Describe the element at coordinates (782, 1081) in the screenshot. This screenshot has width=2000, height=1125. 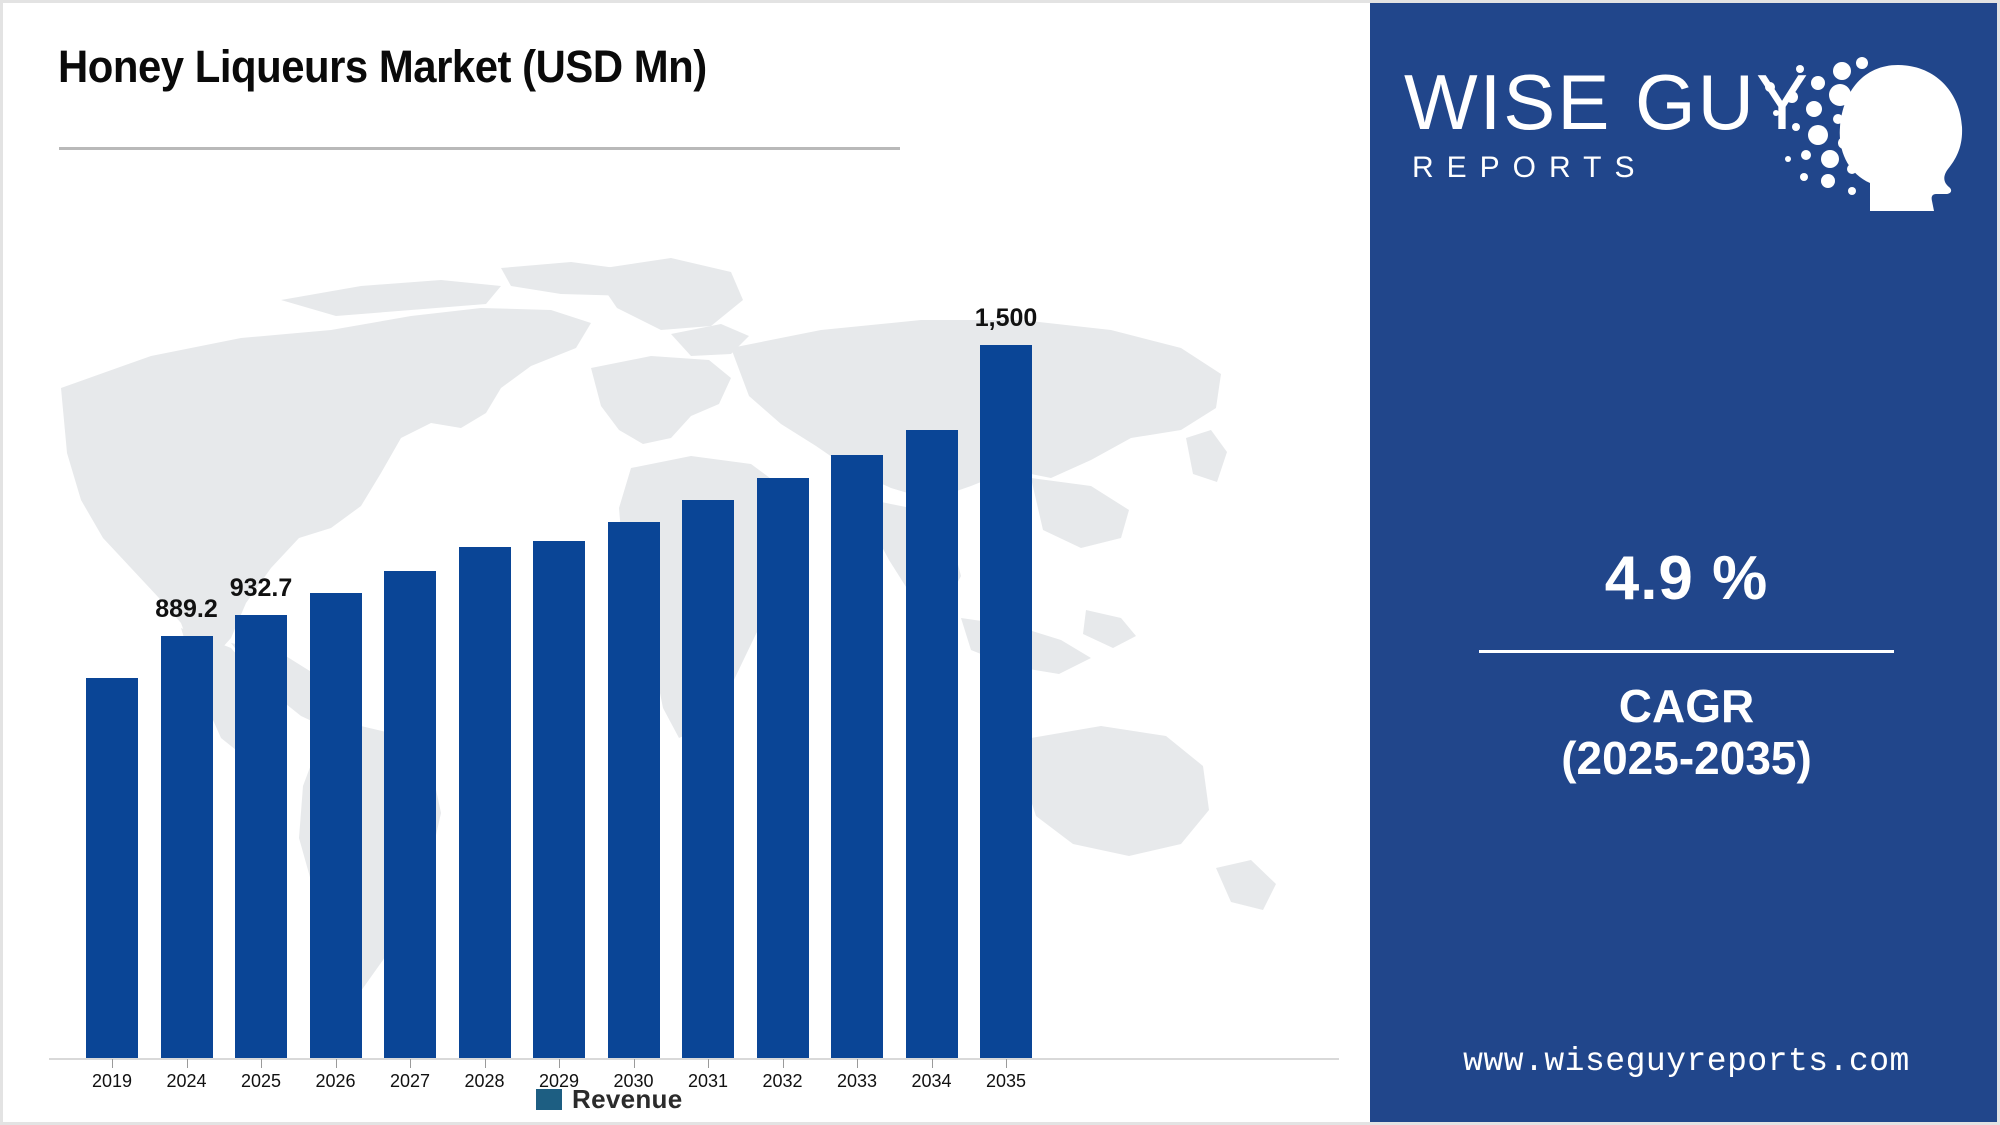
I see `x-axis-label-2032: 2032` at that location.